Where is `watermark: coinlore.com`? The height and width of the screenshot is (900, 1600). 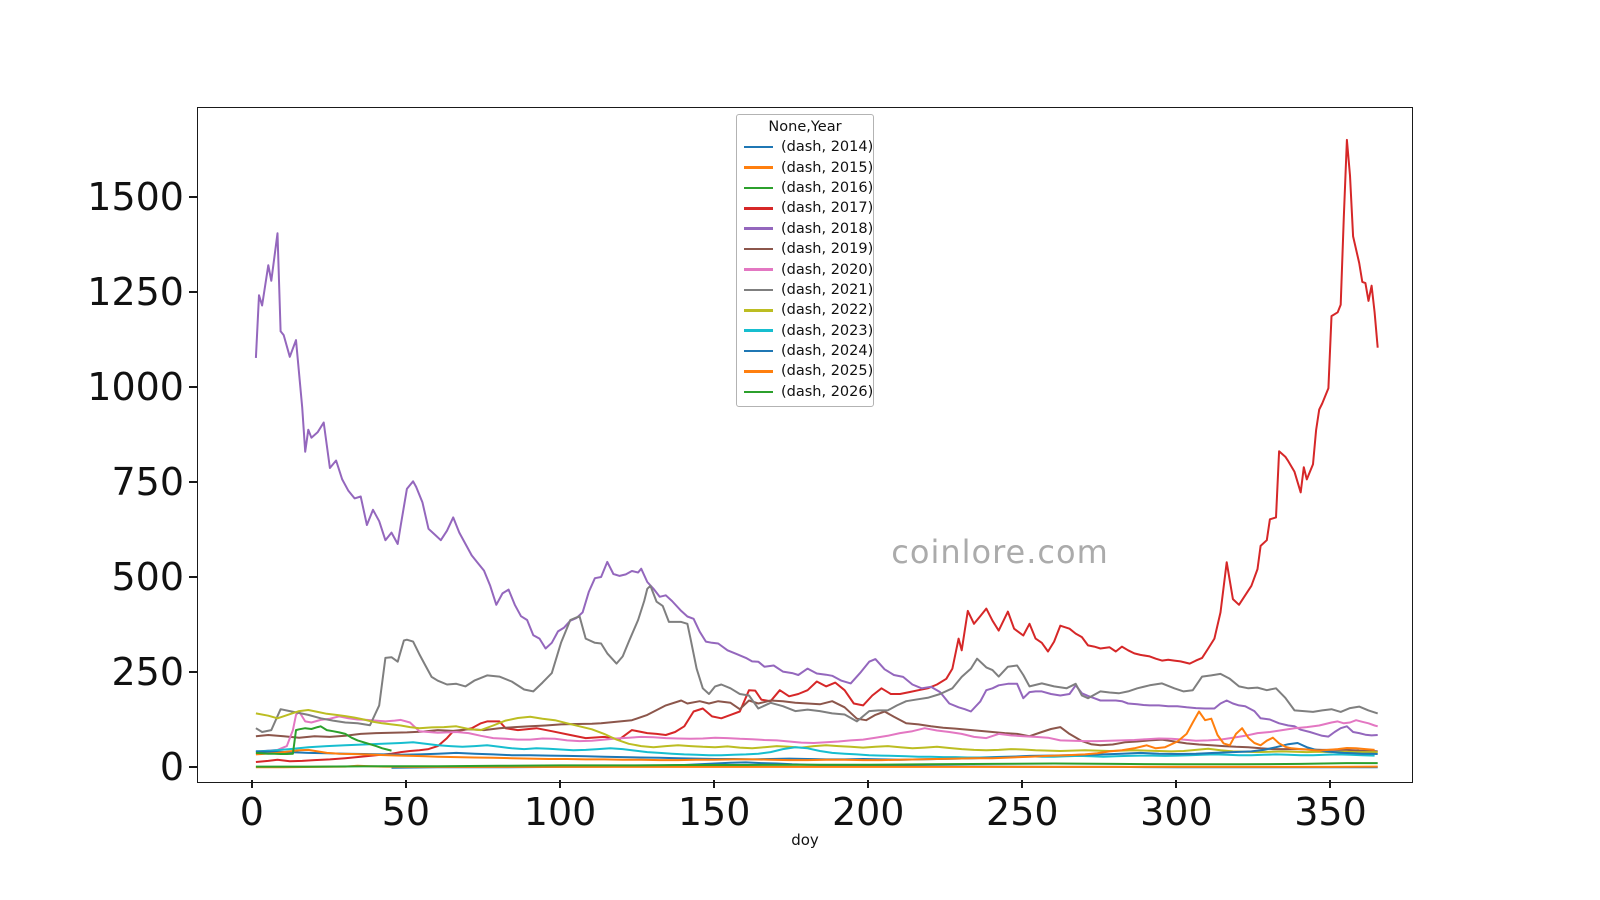
watermark: coinlore.com is located at coordinates (1000, 552).